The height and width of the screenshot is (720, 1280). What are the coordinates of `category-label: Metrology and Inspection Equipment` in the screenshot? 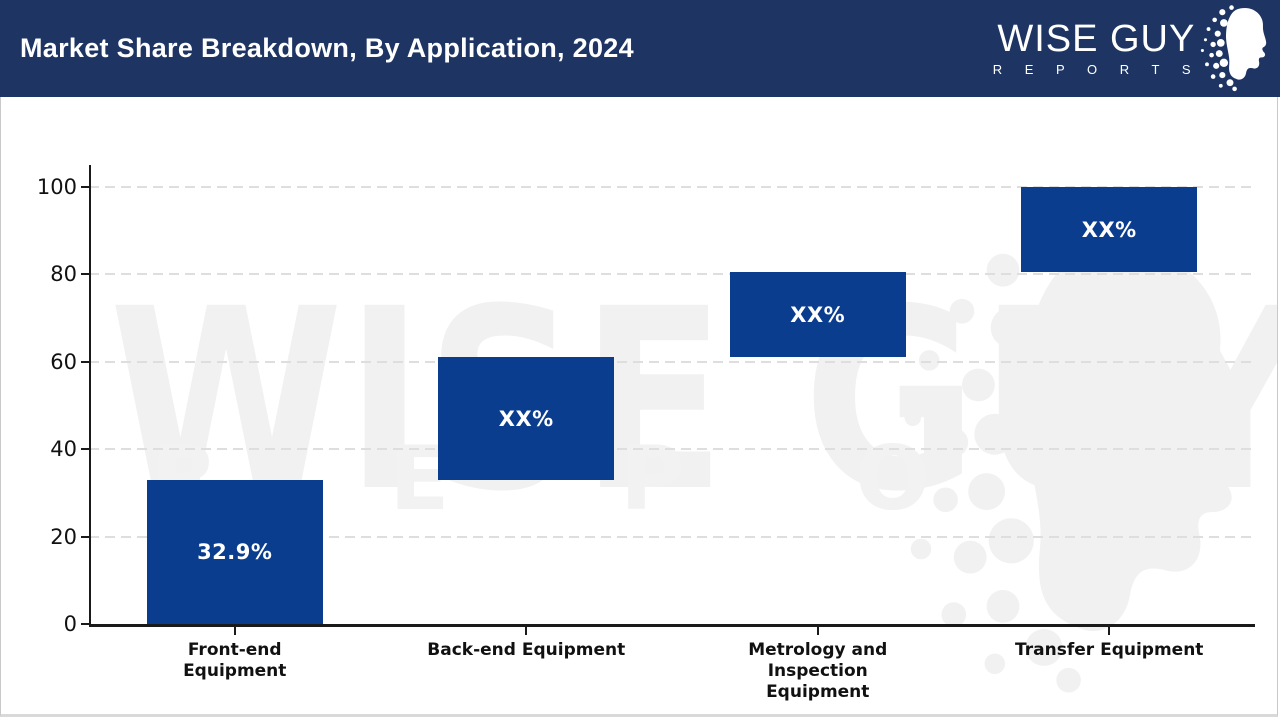 It's located at (818, 671).